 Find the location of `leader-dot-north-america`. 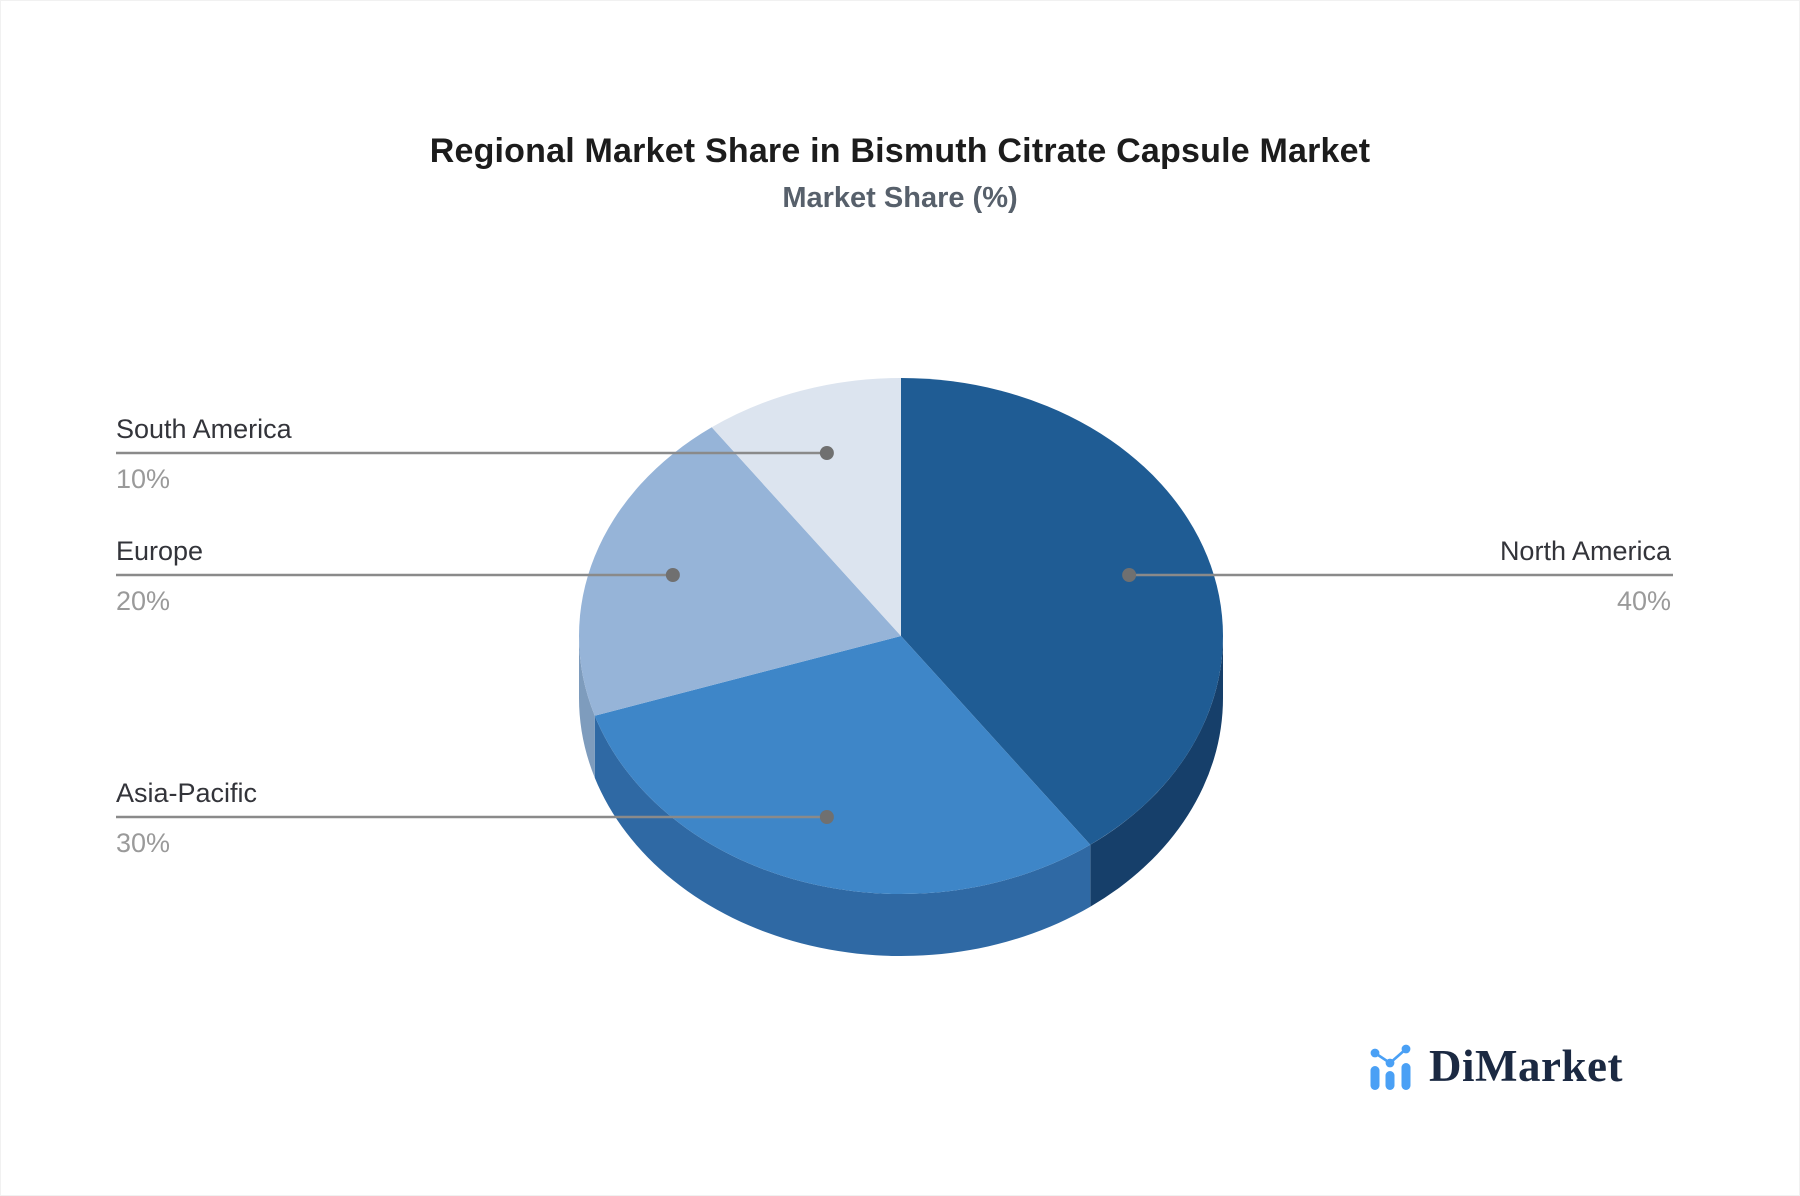

leader-dot-north-america is located at coordinates (1129, 575).